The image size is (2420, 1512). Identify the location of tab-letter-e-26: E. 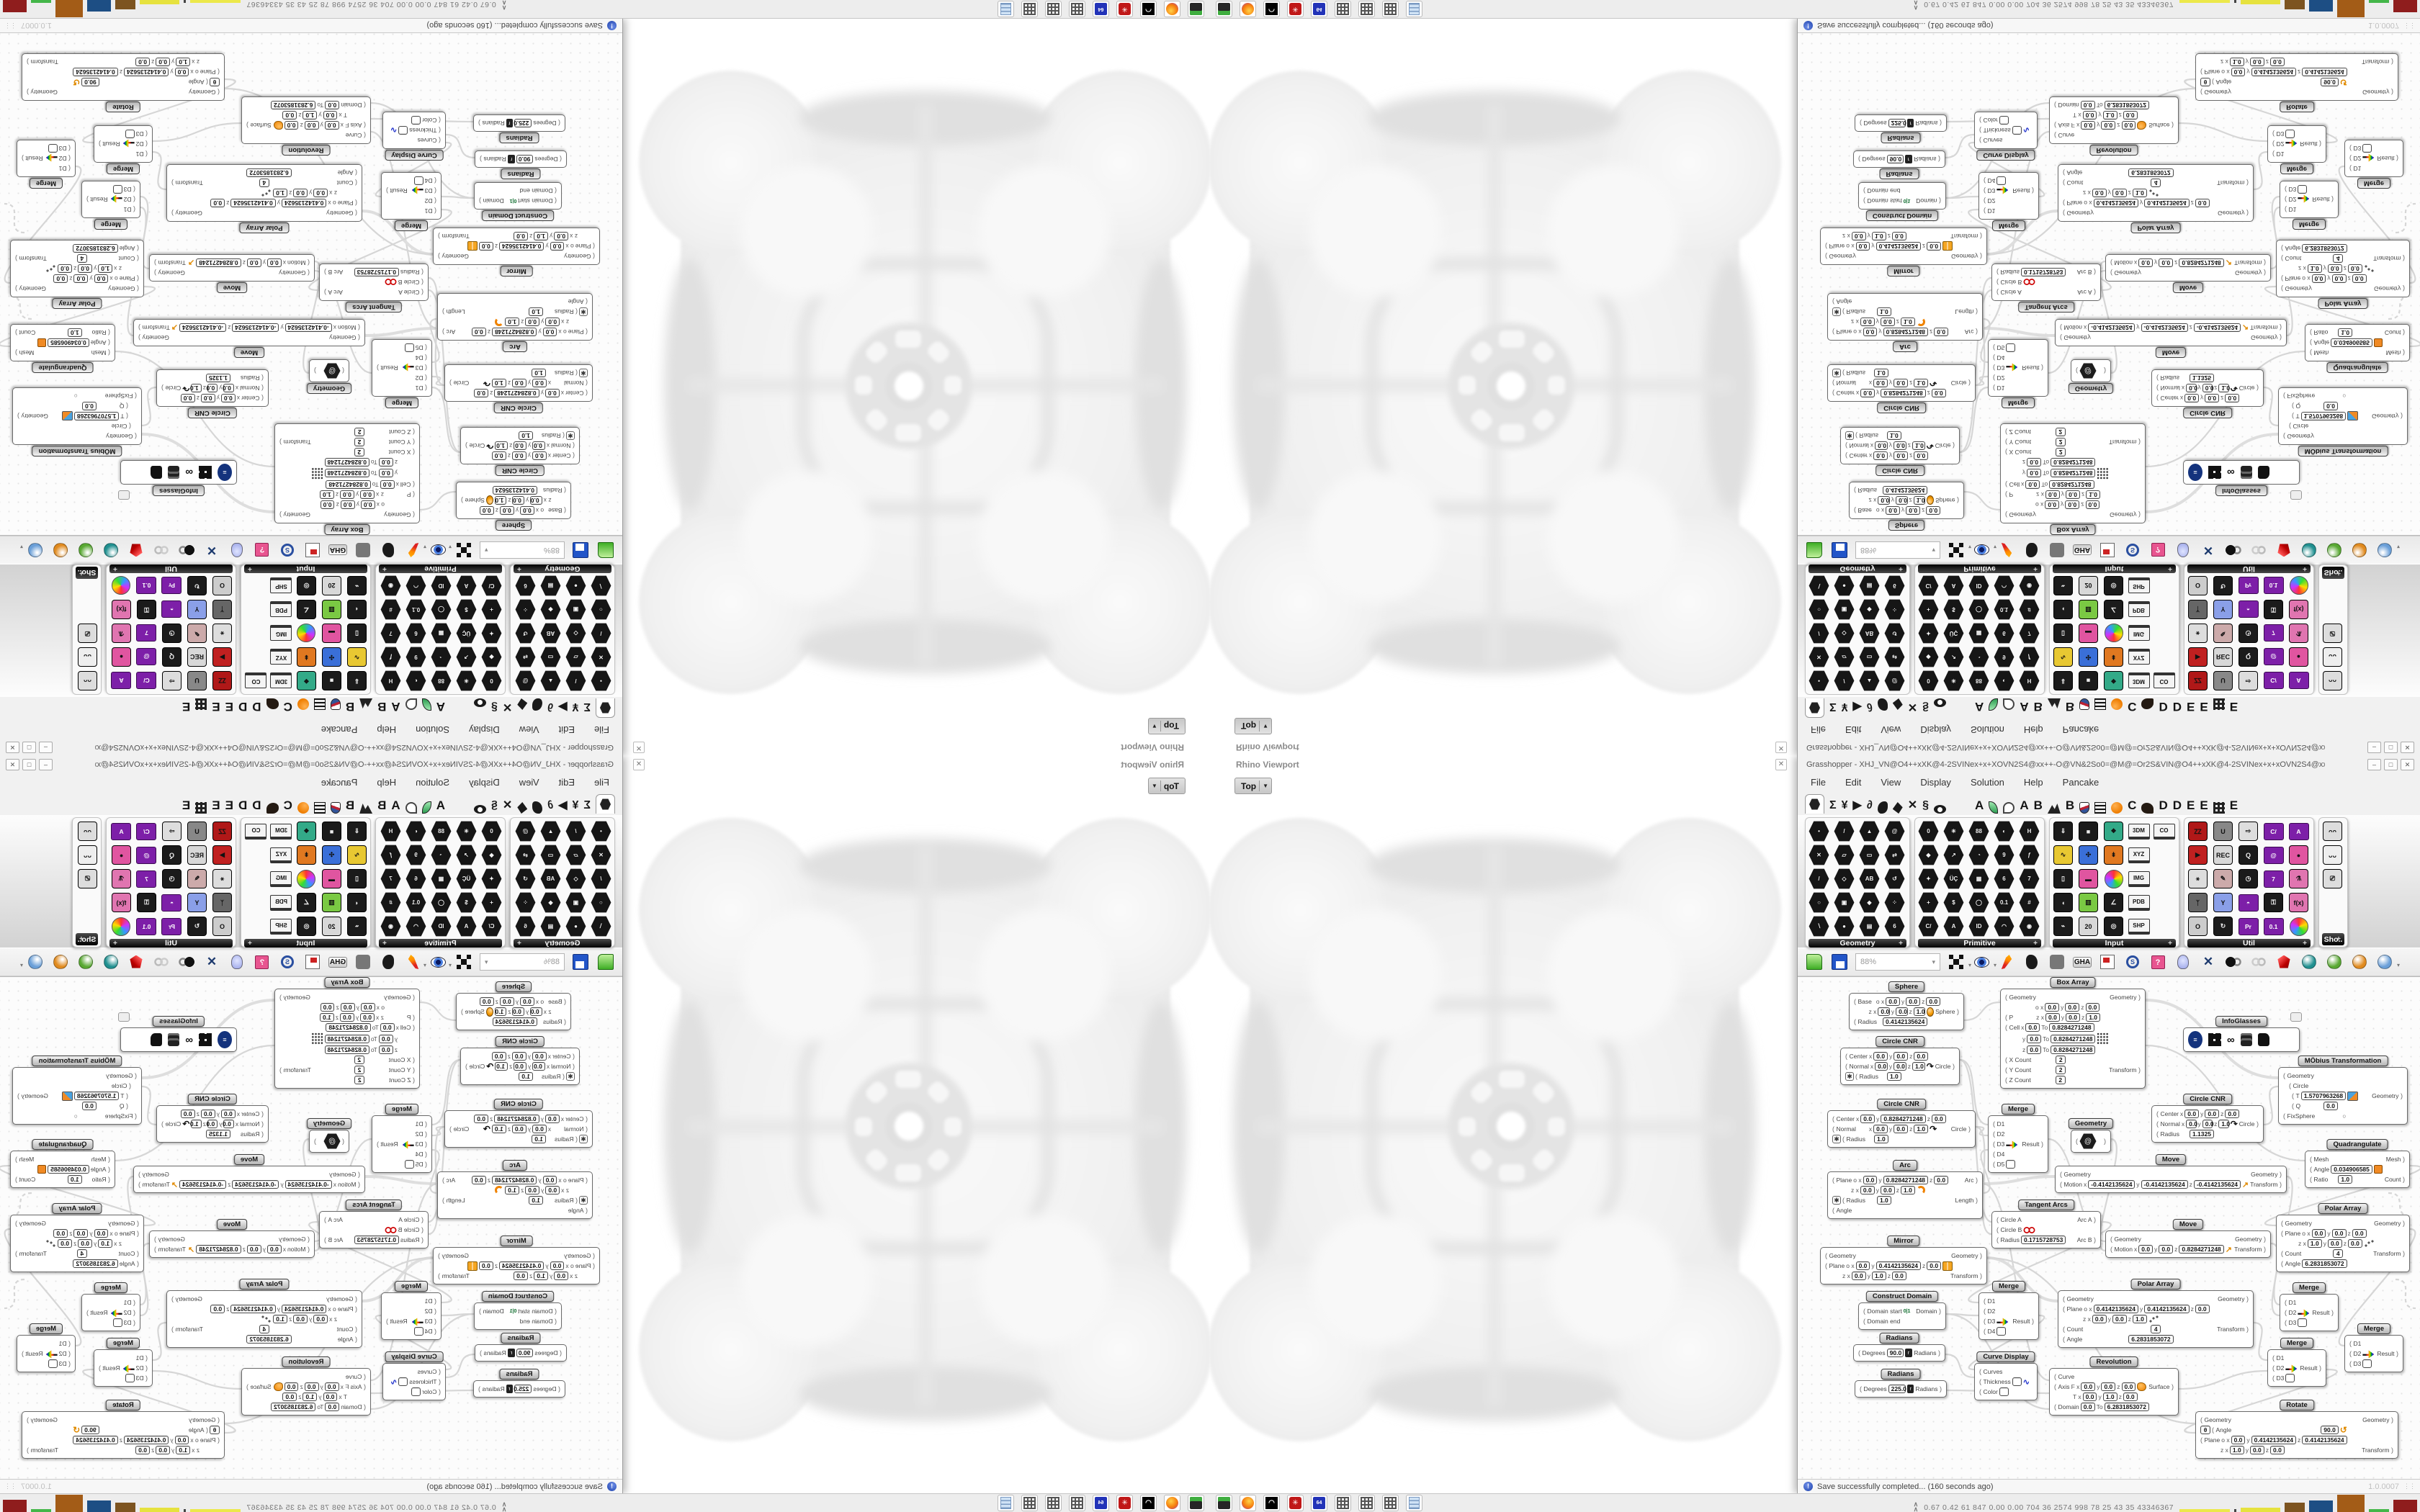
(216, 707).